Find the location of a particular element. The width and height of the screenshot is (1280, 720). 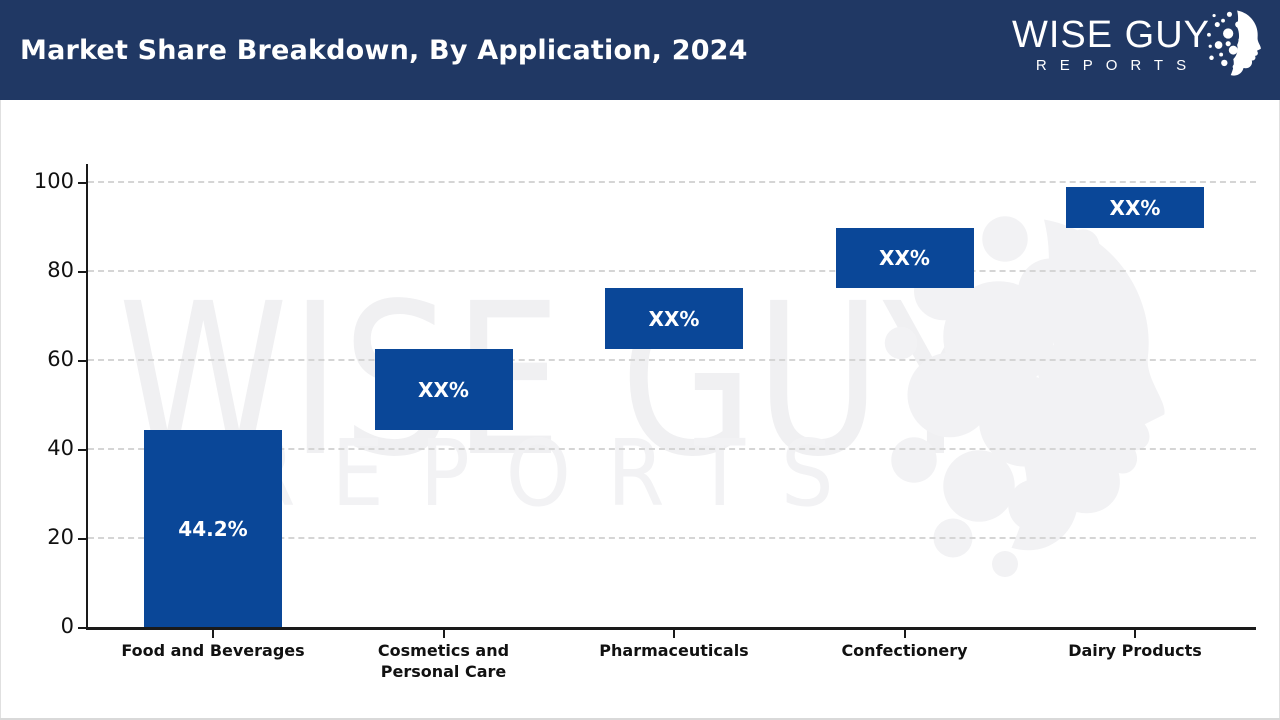

y-axis-tick-label: 20 is located at coordinates (60, 537).